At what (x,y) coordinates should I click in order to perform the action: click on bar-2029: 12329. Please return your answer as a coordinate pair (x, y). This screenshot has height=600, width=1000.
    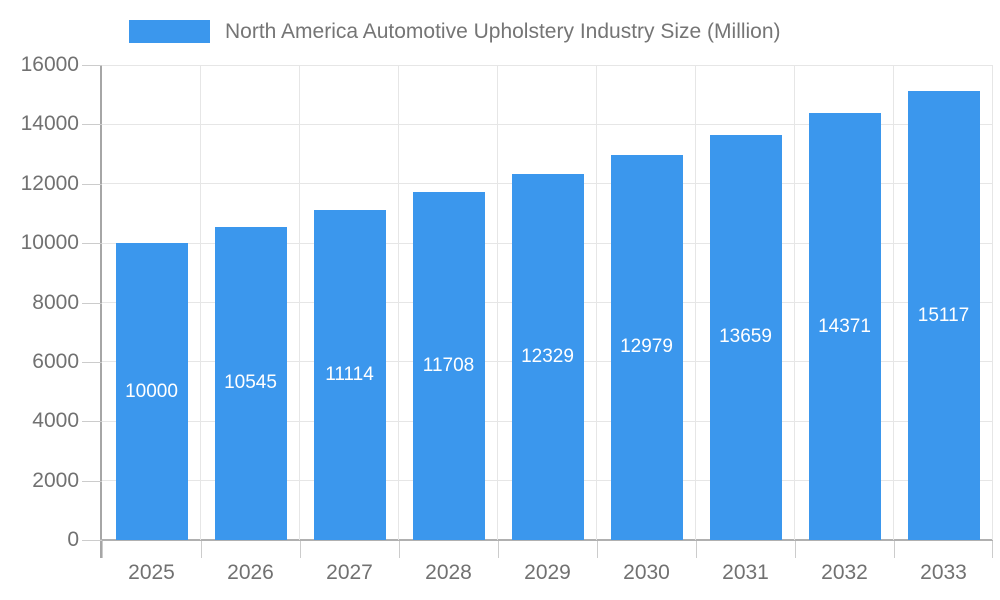
    Looking at the image, I should click on (547, 356).